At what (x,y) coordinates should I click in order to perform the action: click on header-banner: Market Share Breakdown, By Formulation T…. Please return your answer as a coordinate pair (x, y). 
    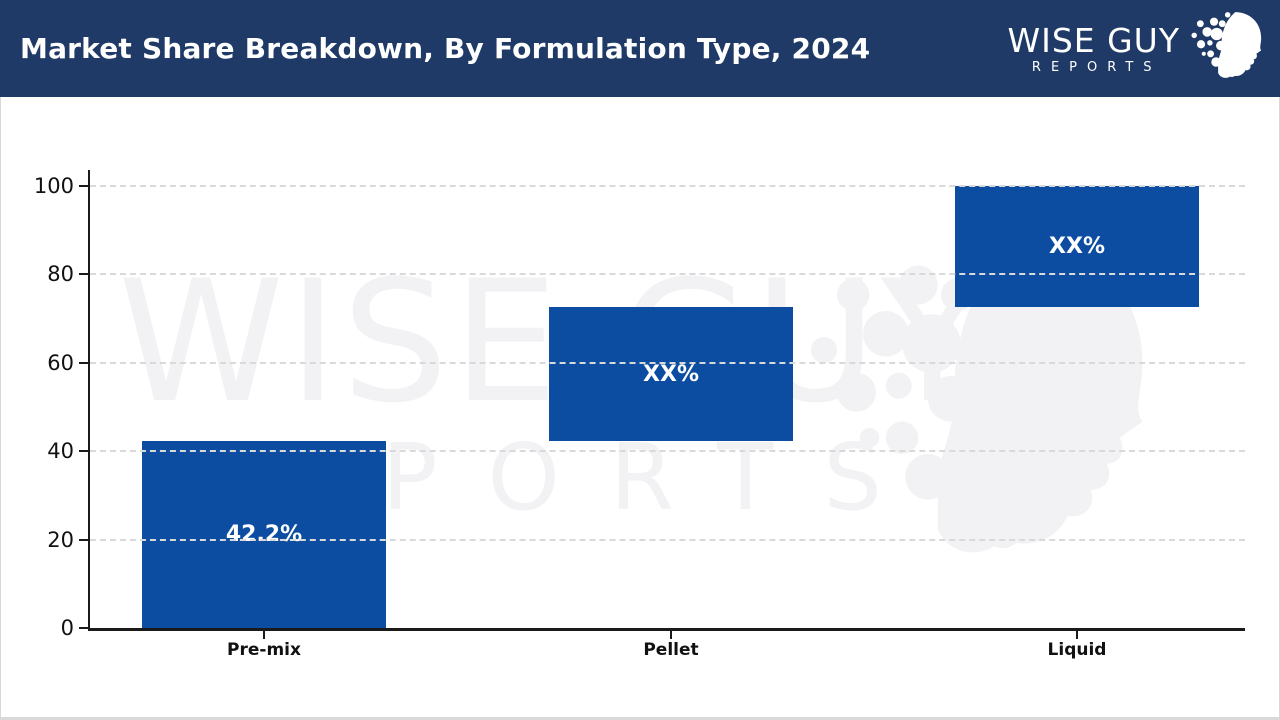
    Looking at the image, I should click on (640, 48).